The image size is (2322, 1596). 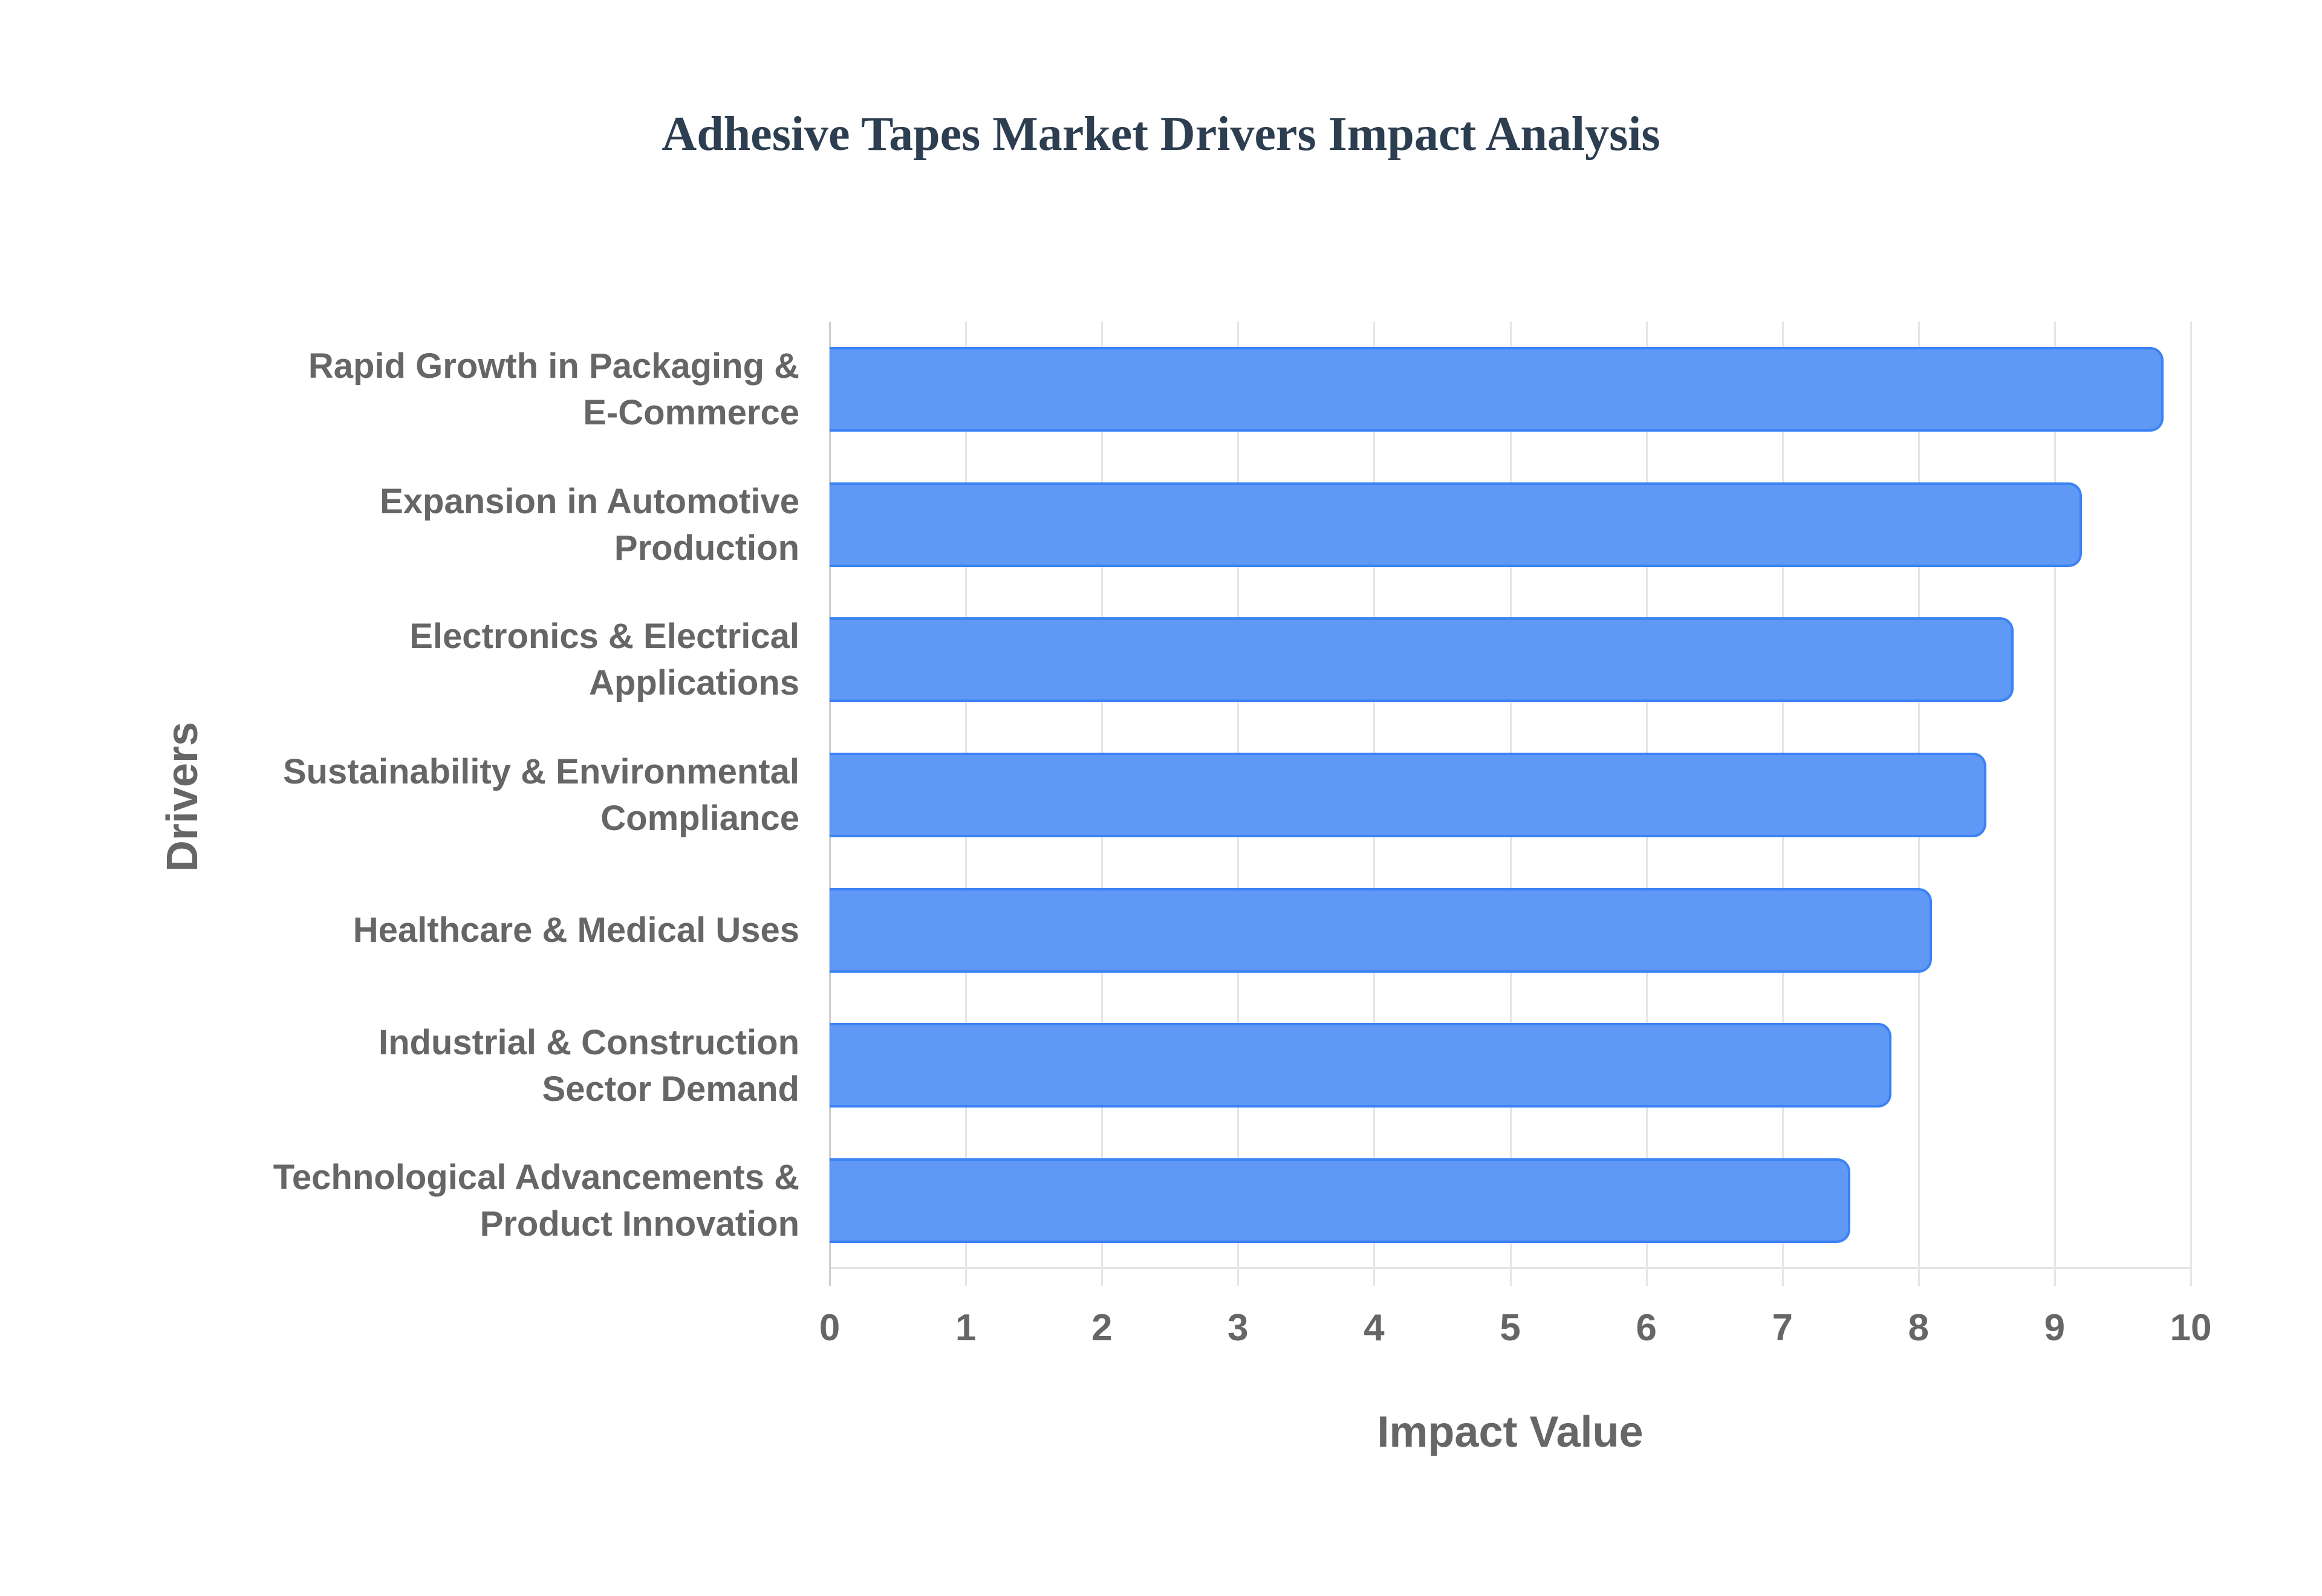 I want to click on x-axis-title: Impact Value, so click(x=1510, y=1432).